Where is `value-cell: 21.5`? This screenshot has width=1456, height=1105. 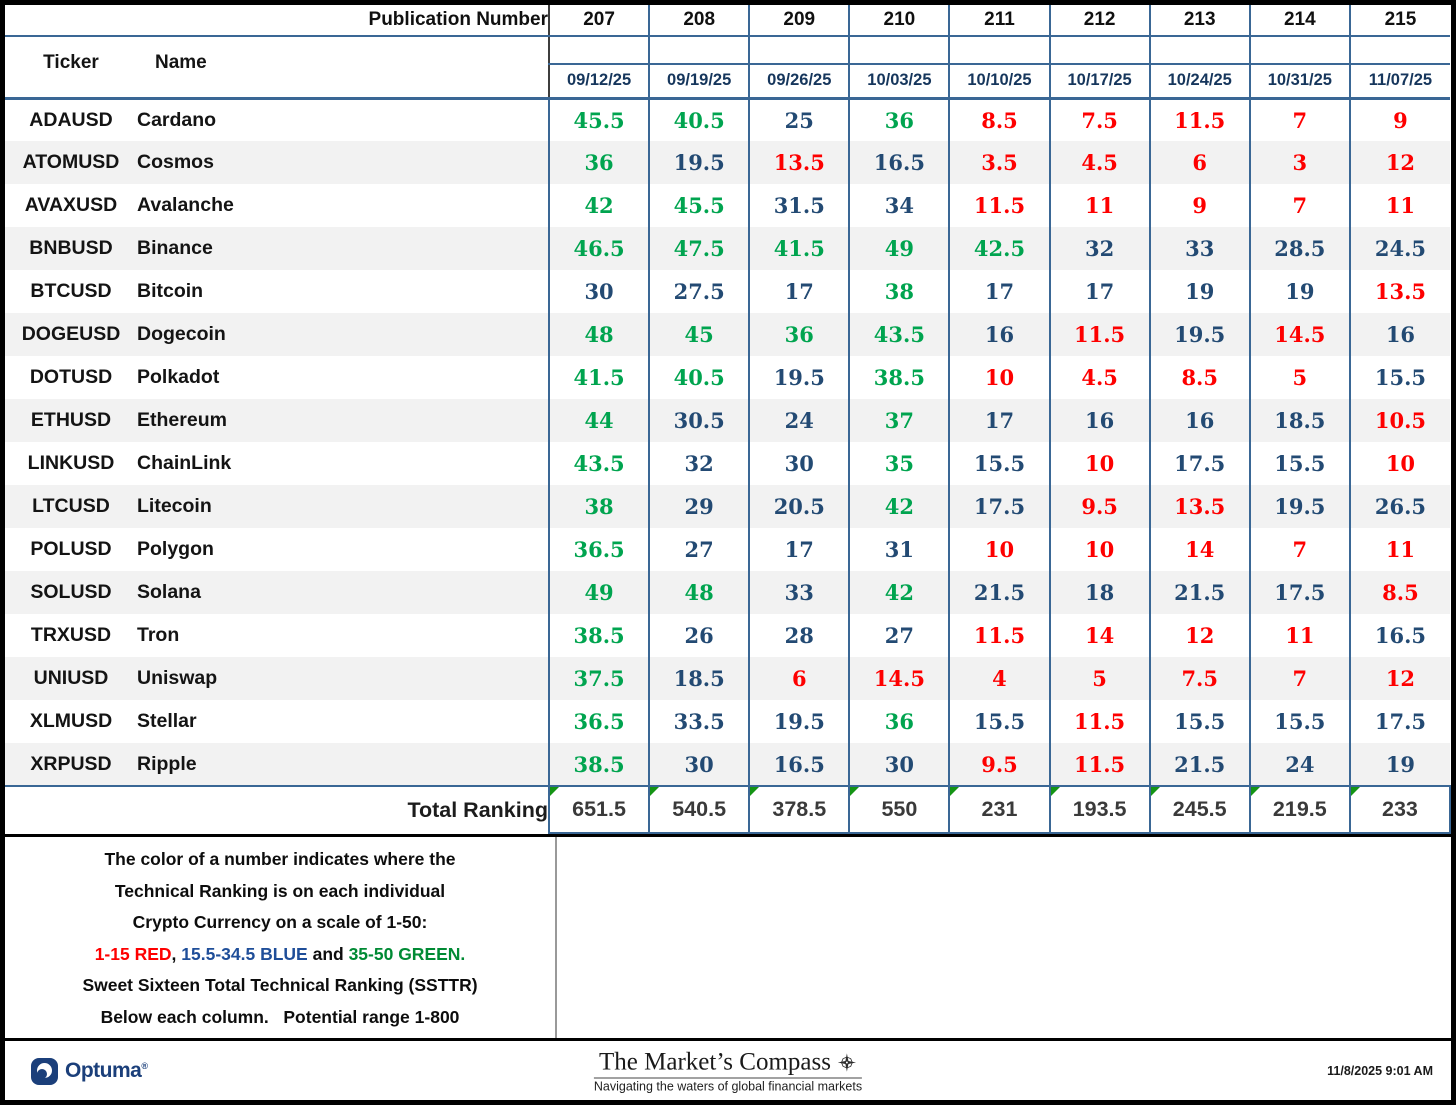 value-cell: 21.5 is located at coordinates (999, 592).